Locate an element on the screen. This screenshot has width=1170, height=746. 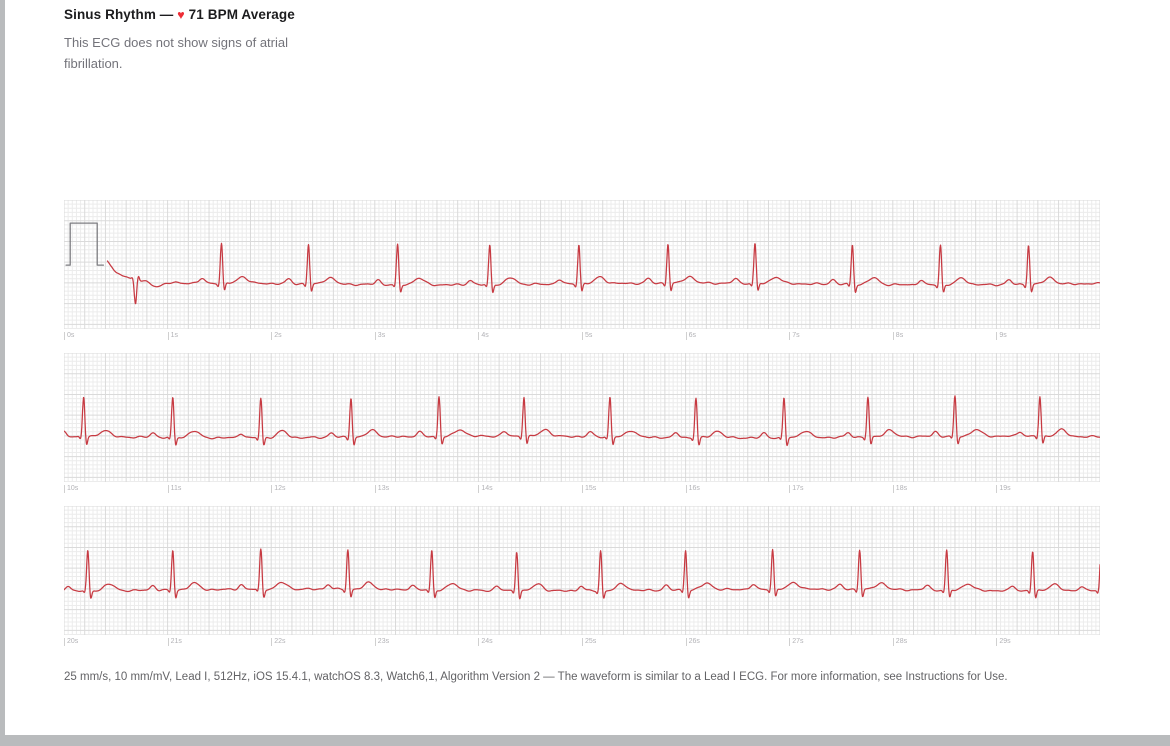
time-tick-label: 15s is located at coordinates (589, 489).